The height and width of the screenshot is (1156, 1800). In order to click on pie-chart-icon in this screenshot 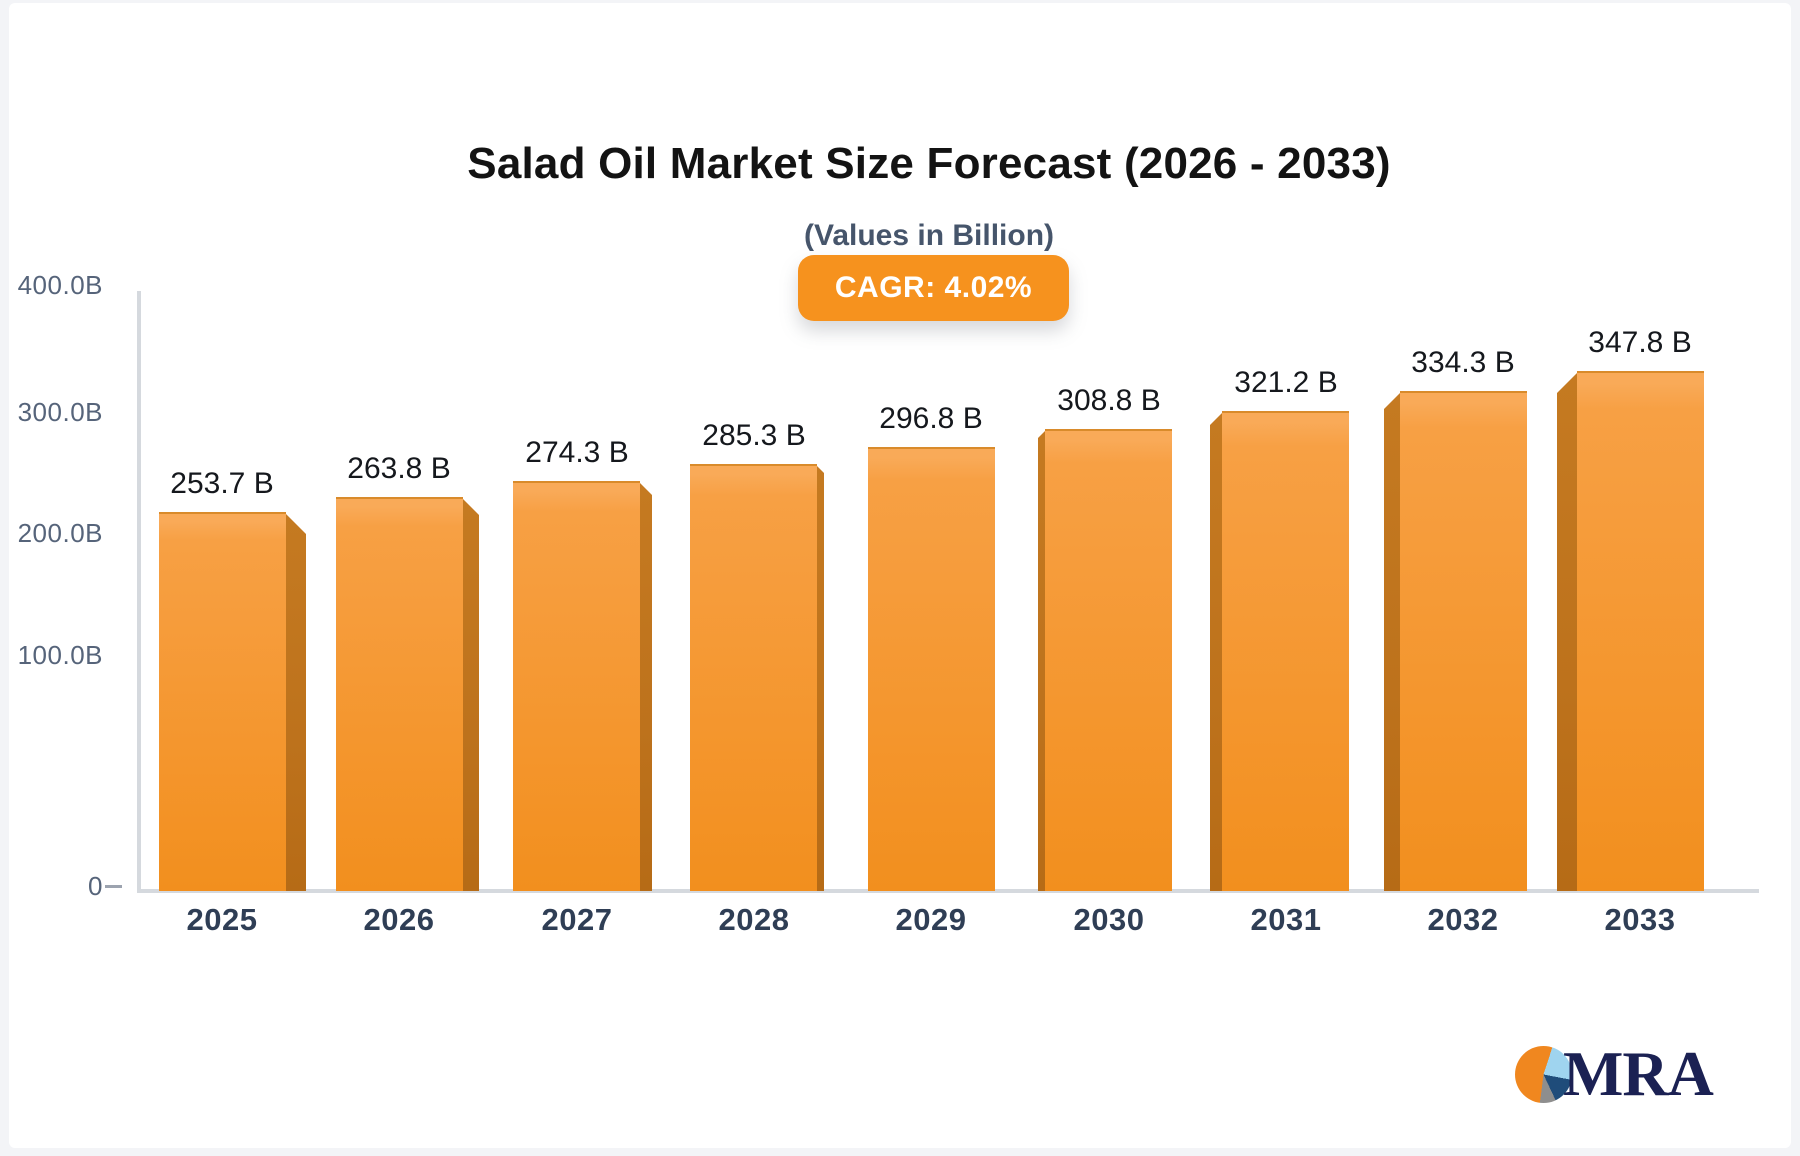, I will do `click(1543, 1074)`.